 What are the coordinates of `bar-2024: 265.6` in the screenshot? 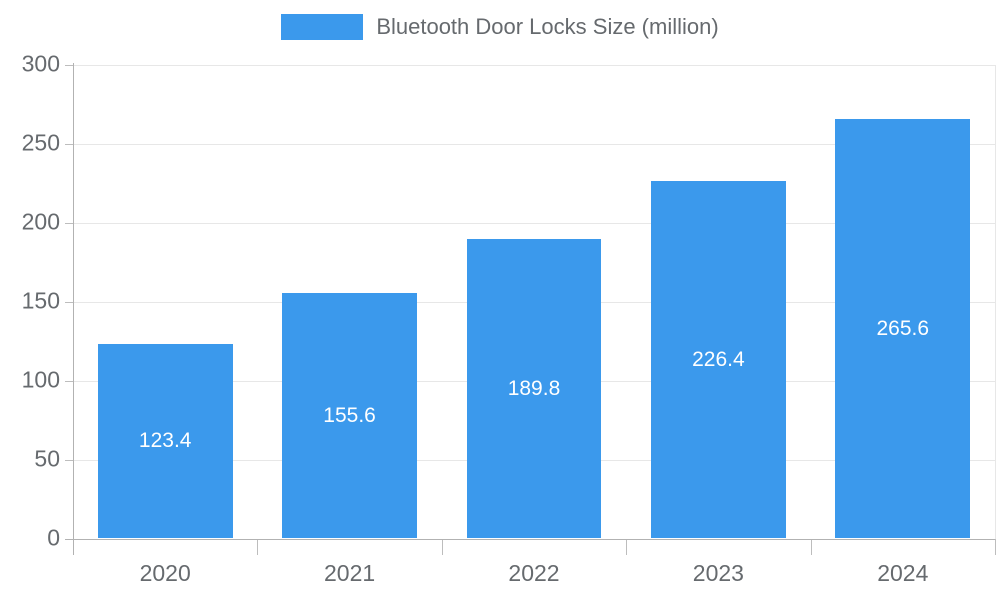 It's located at (903, 328).